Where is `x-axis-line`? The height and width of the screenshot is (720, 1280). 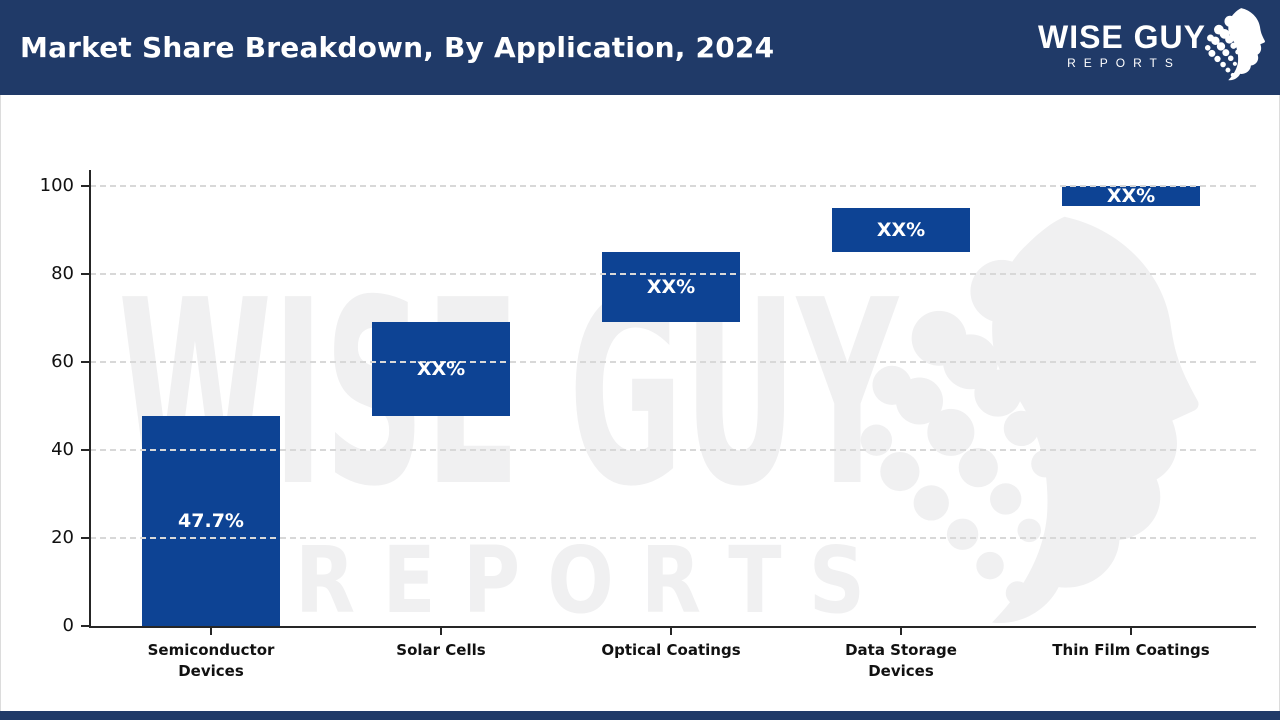 x-axis-line is located at coordinates (672, 627).